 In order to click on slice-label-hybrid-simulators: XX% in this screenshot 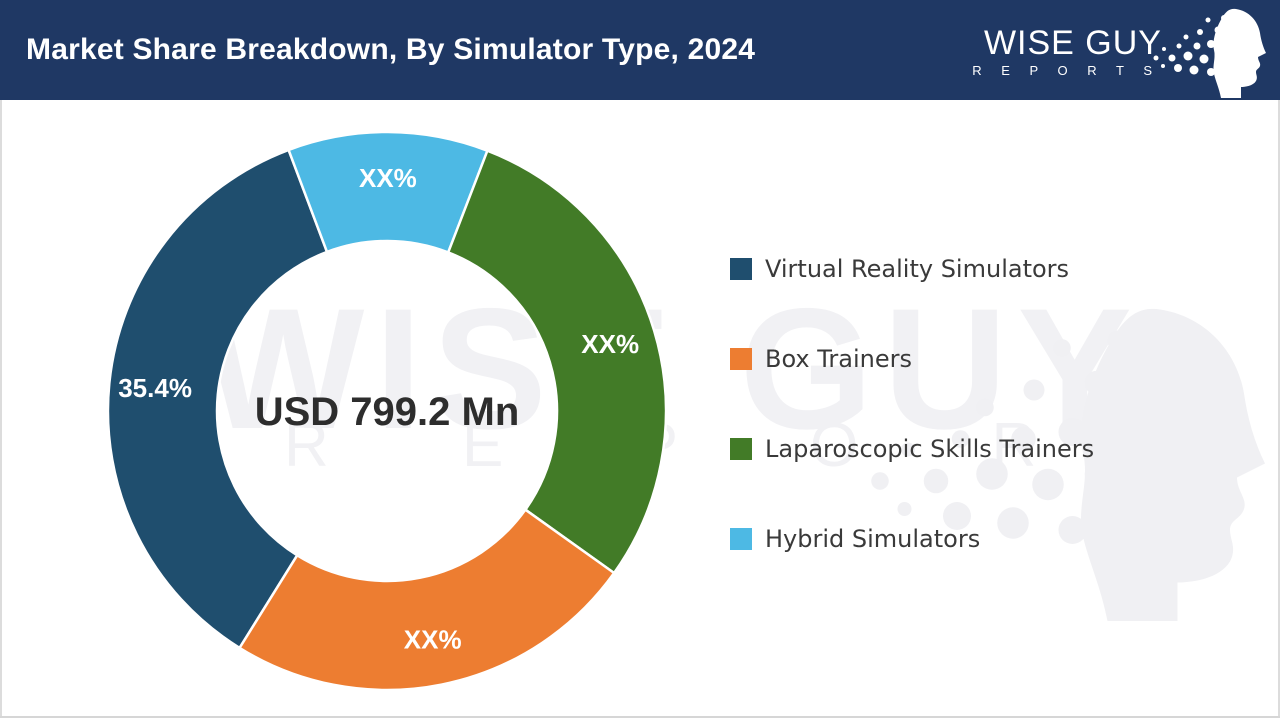, I will do `click(388, 178)`.